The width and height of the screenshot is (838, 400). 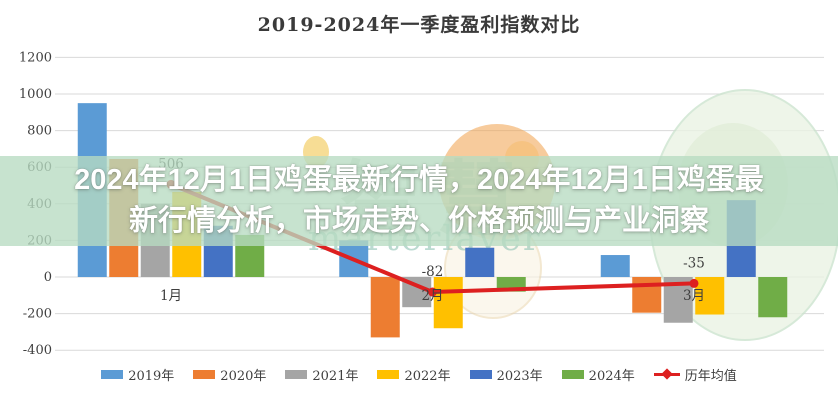 I want to click on bar-2023年-2月, so click(x=480, y=262).